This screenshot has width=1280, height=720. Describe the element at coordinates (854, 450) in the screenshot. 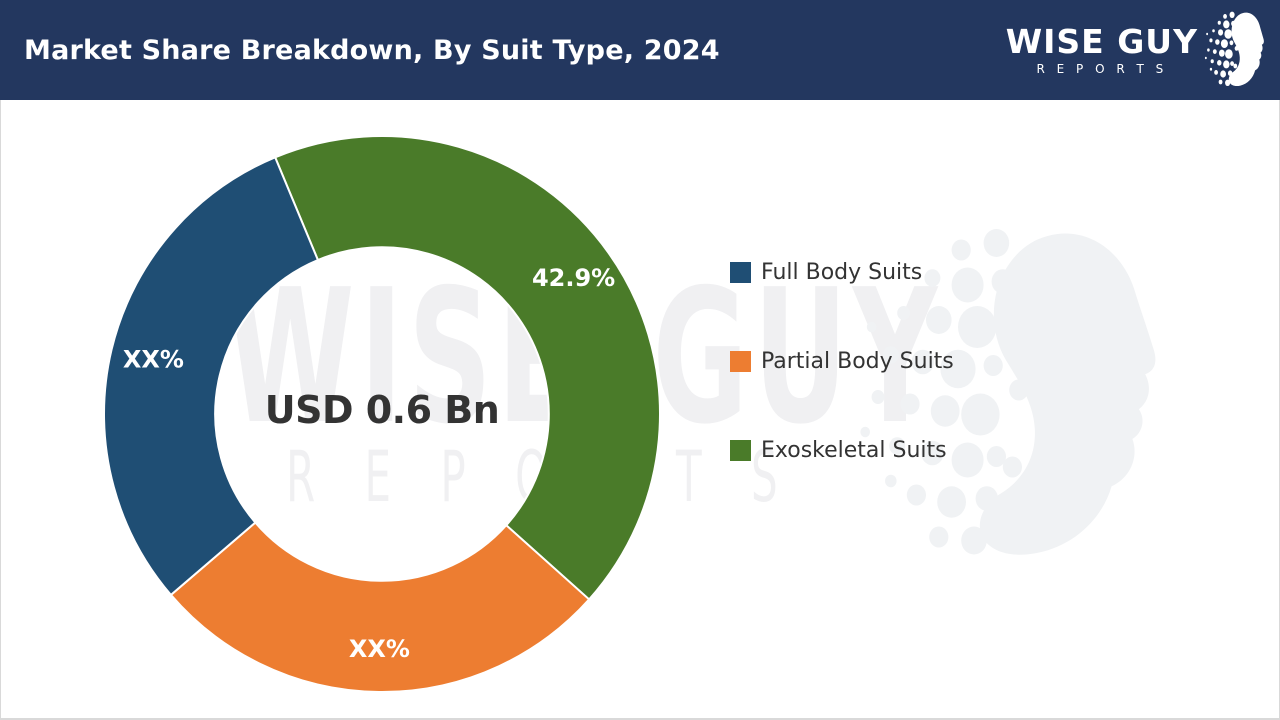

I see `legend-label: Exoskeletal Suits` at that location.